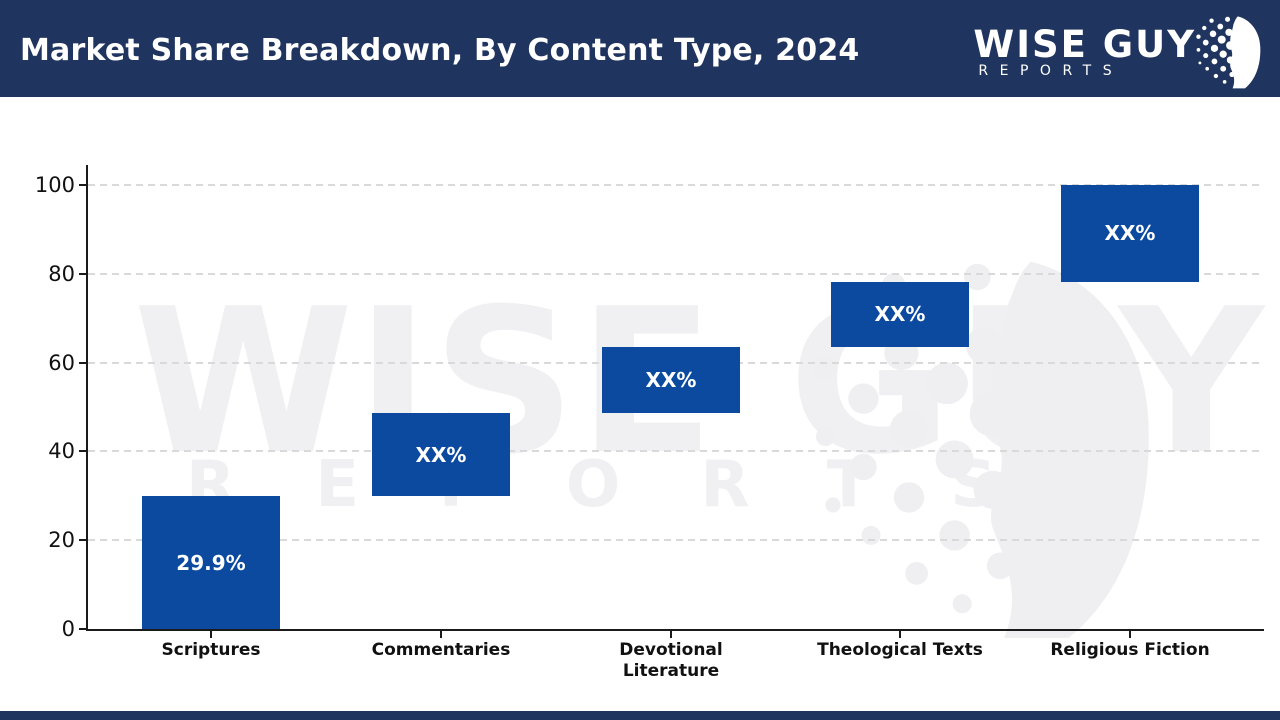 The height and width of the screenshot is (720, 1280). Describe the element at coordinates (671, 661) in the screenshot. I see `x-category-label-2: Devotional Literature` at that location.